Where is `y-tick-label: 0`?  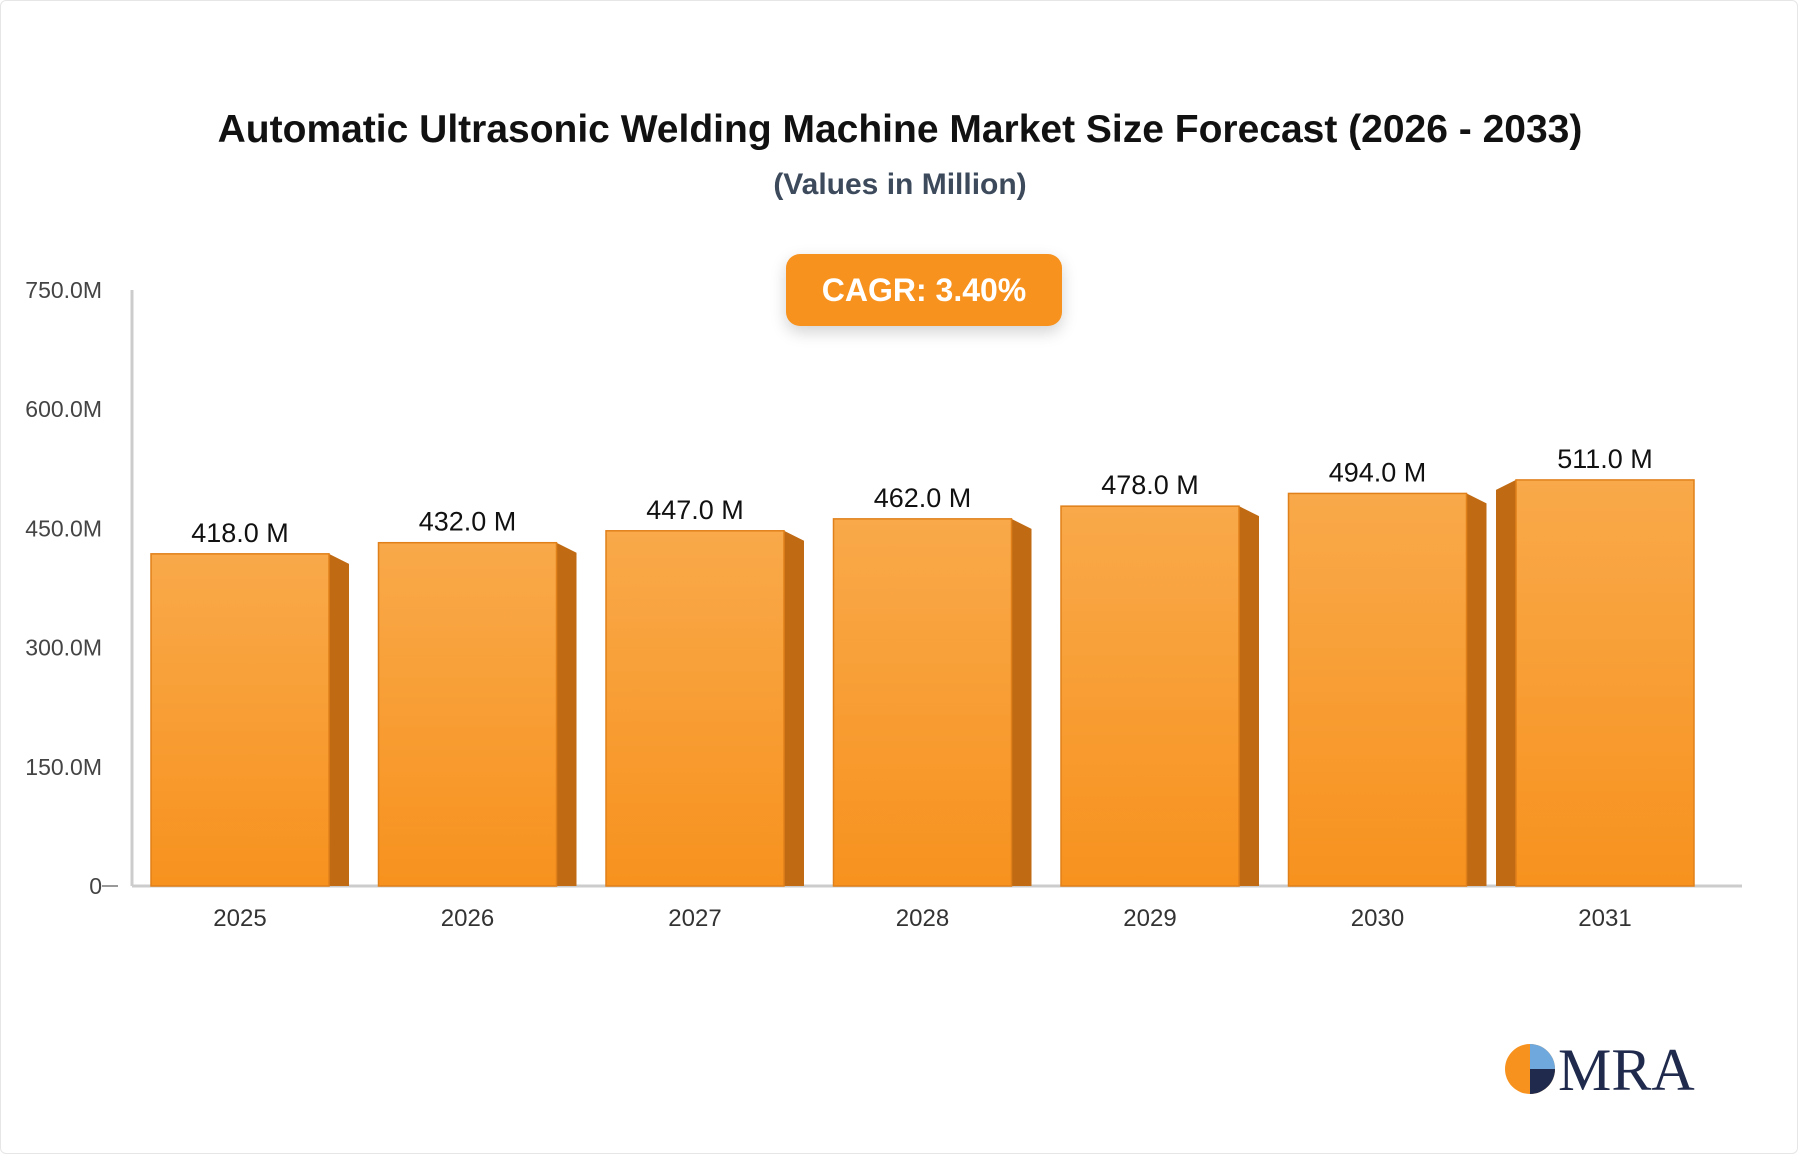
y-tick-label: 0 is located at coordinates (95, 886).